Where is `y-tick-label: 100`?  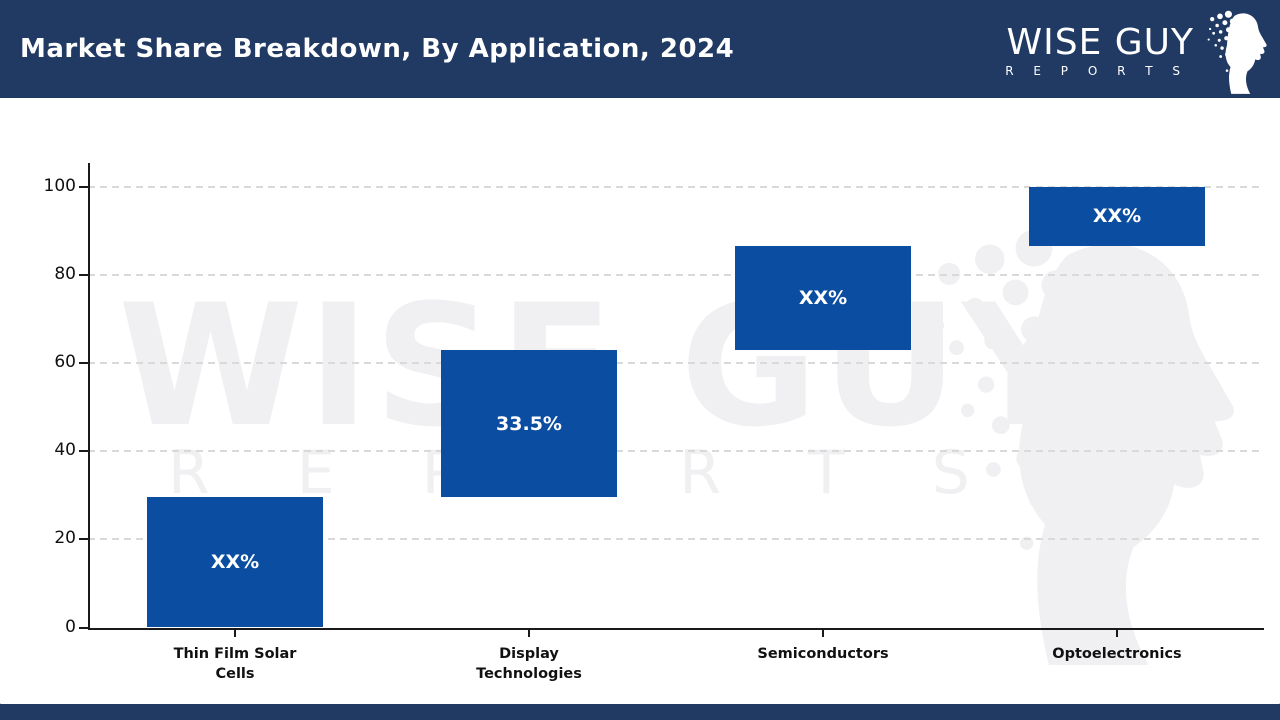
y-tick-label: 100 is located at coordinates (59, 185).